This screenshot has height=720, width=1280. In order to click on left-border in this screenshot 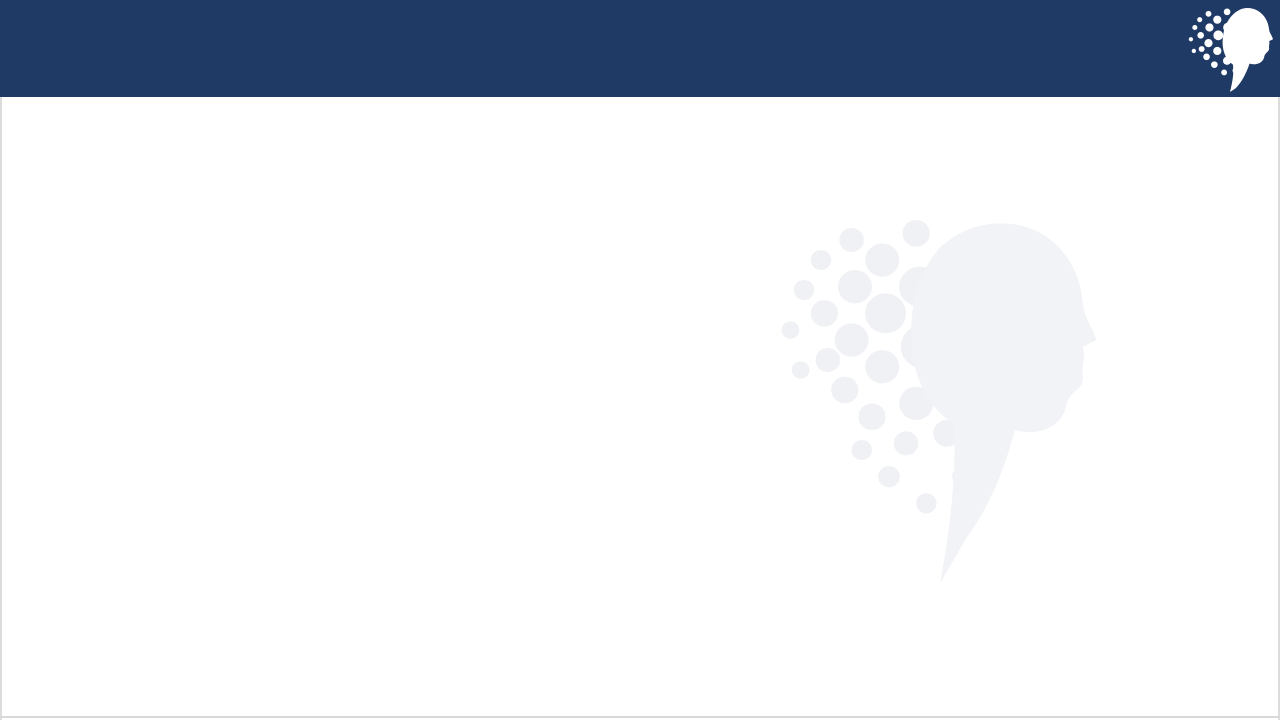, I will do `click(1, 408)`.